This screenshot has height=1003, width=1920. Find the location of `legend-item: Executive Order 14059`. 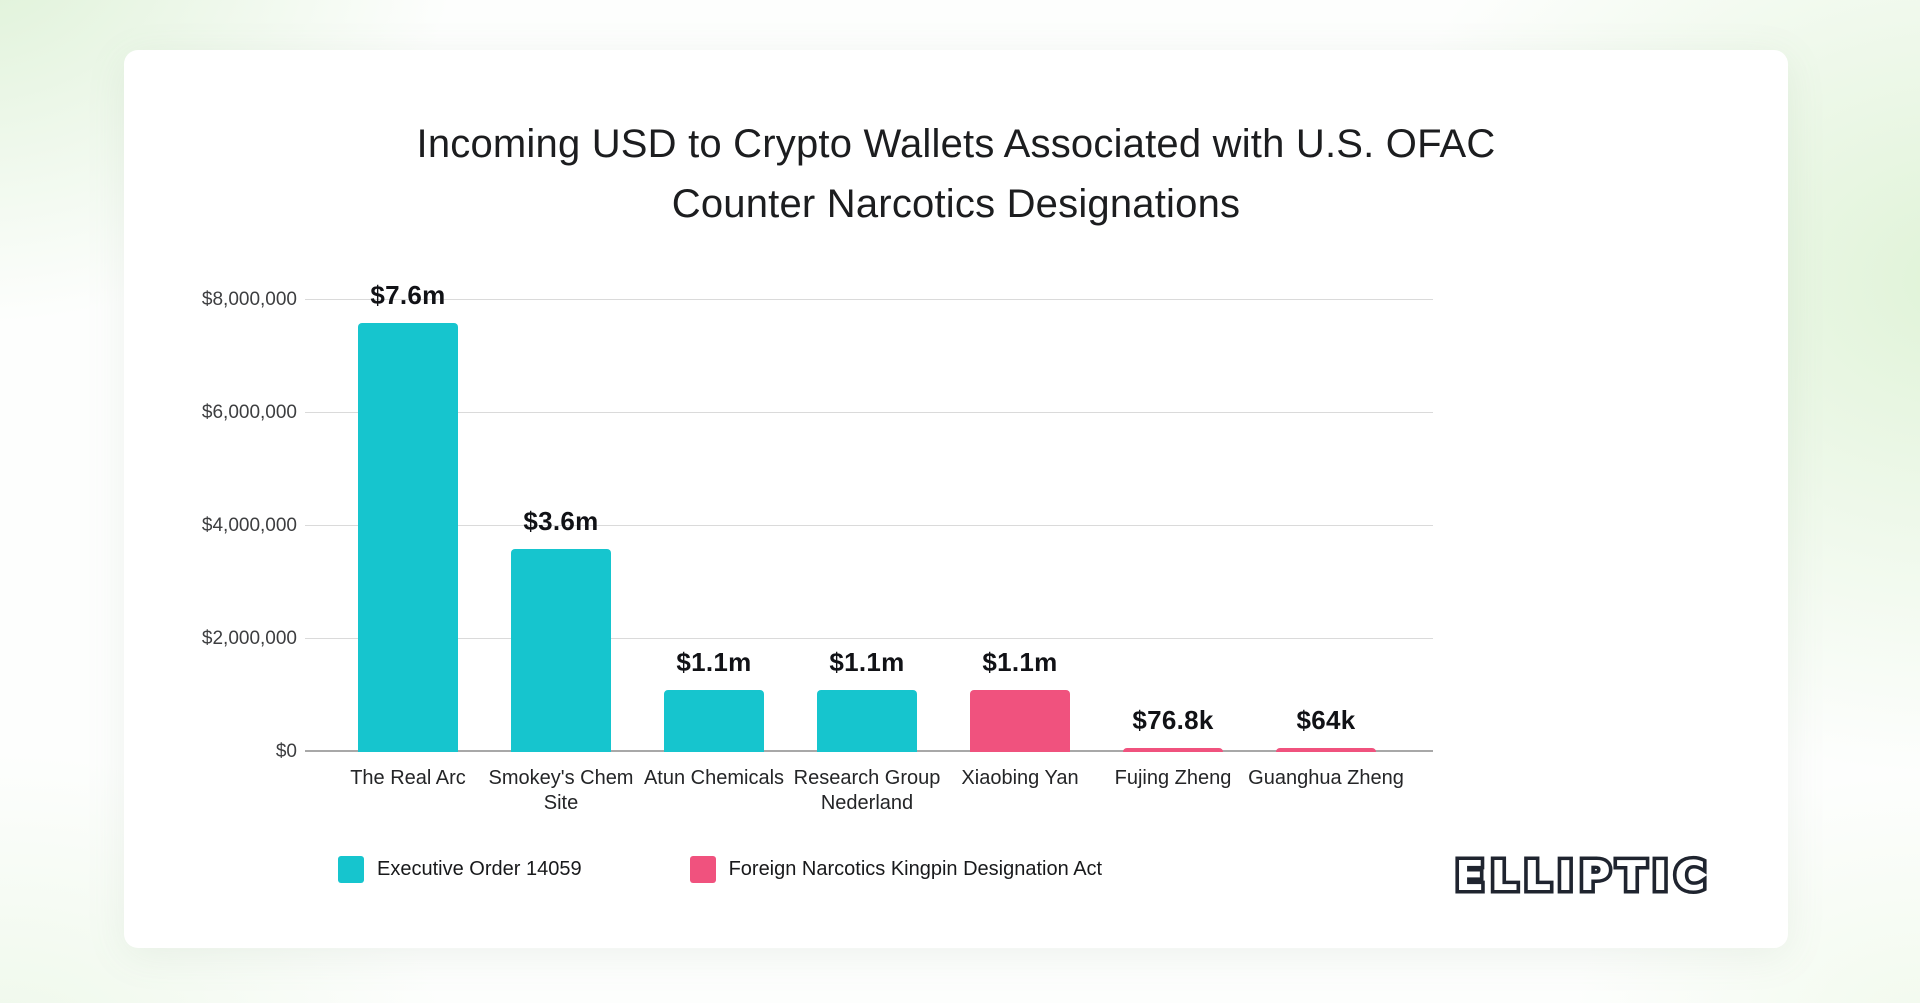

legend-item: Executive Order 14059 is located at coordinates (460, 869).